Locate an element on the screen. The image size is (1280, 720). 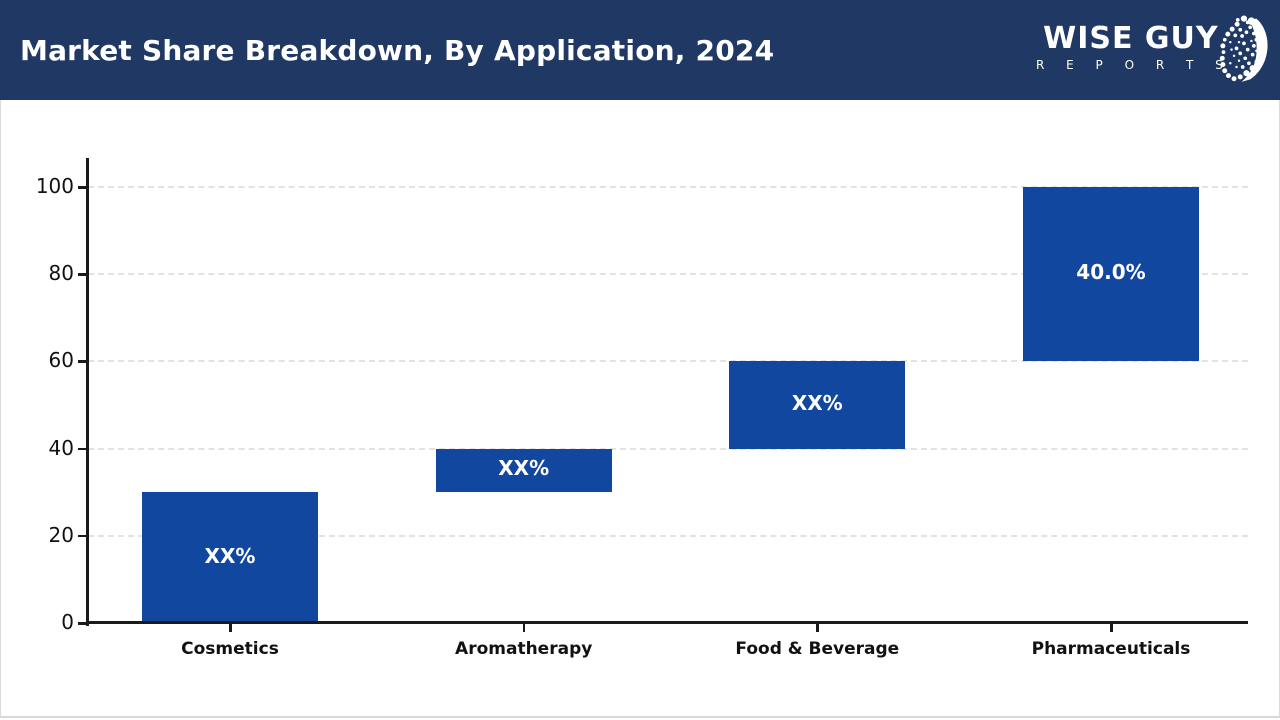
brand-wordmark-line2: R E P O R T S is located at coordinates (1134, 65).